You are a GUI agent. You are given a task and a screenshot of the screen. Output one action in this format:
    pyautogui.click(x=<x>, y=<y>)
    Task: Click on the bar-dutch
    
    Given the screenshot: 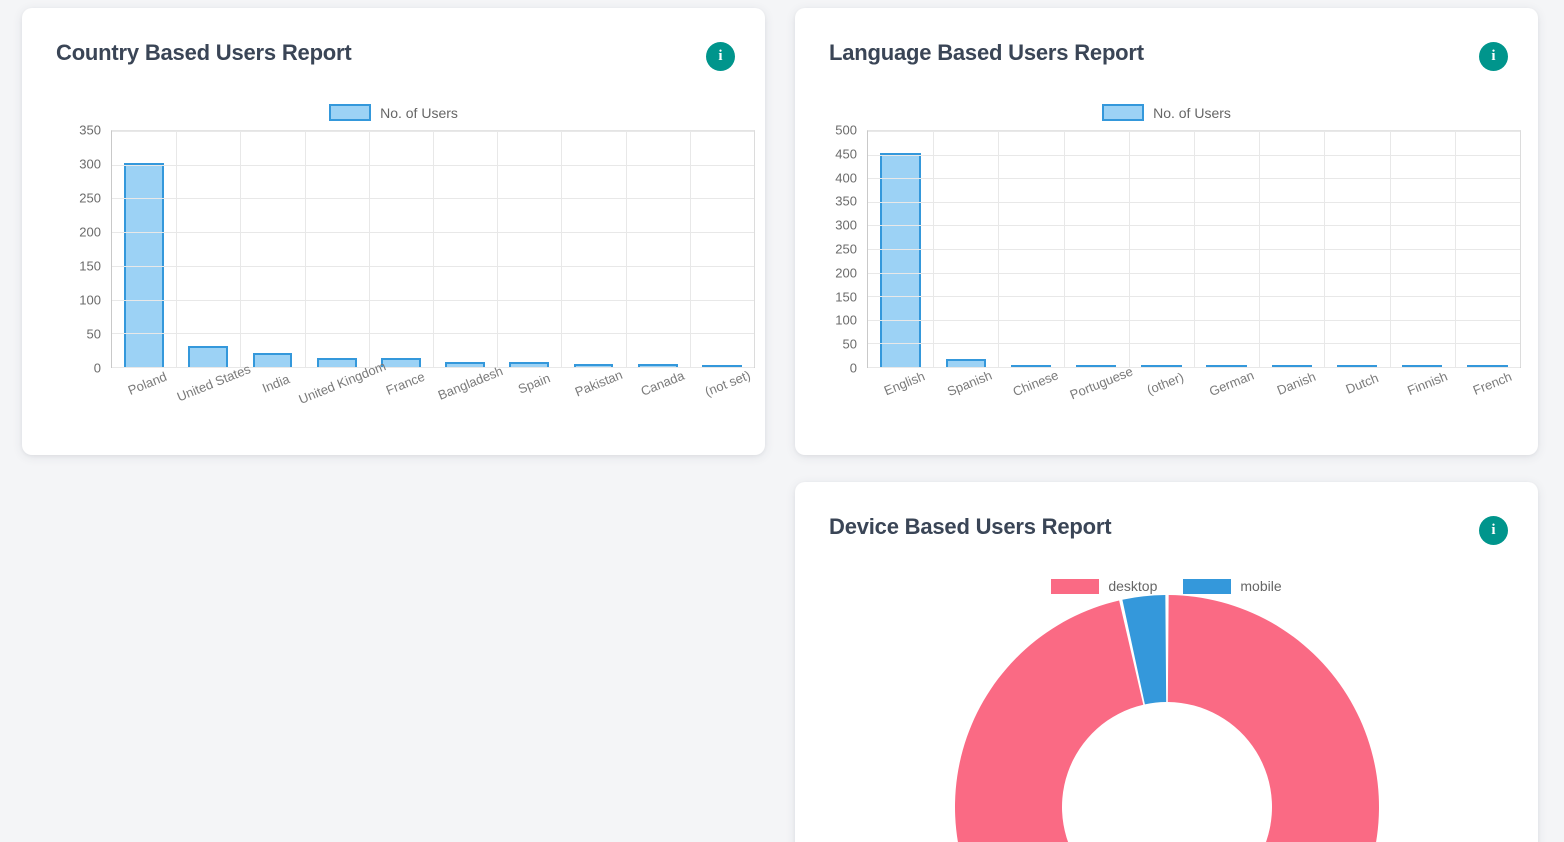 What is the action you would take?
    pyautogui.click(x=1357, y=366)
    